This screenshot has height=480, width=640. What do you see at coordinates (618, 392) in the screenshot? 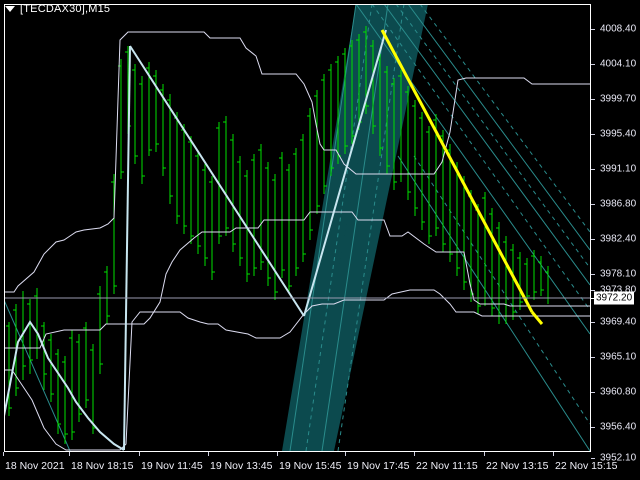
I see `price-axis-label: 3960.80` at bounding box center [618, 392].